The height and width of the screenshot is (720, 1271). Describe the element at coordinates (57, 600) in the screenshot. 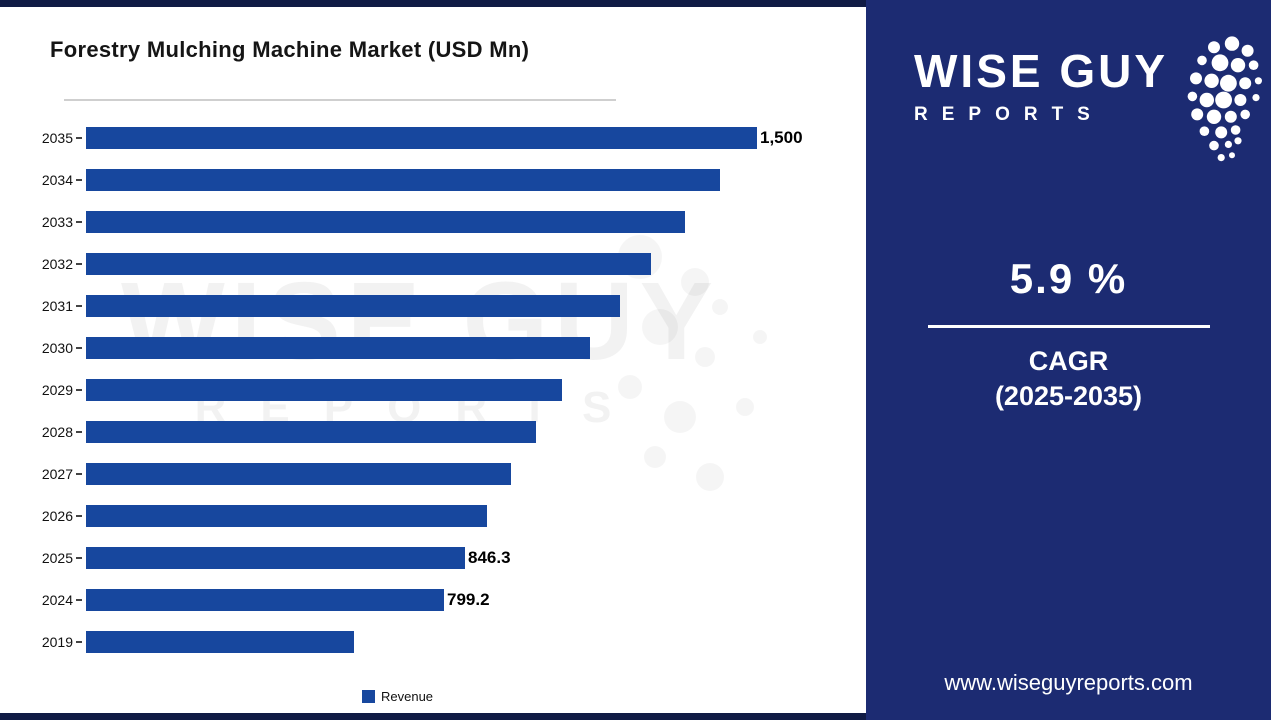

I see `year-label: 2024` at that location.